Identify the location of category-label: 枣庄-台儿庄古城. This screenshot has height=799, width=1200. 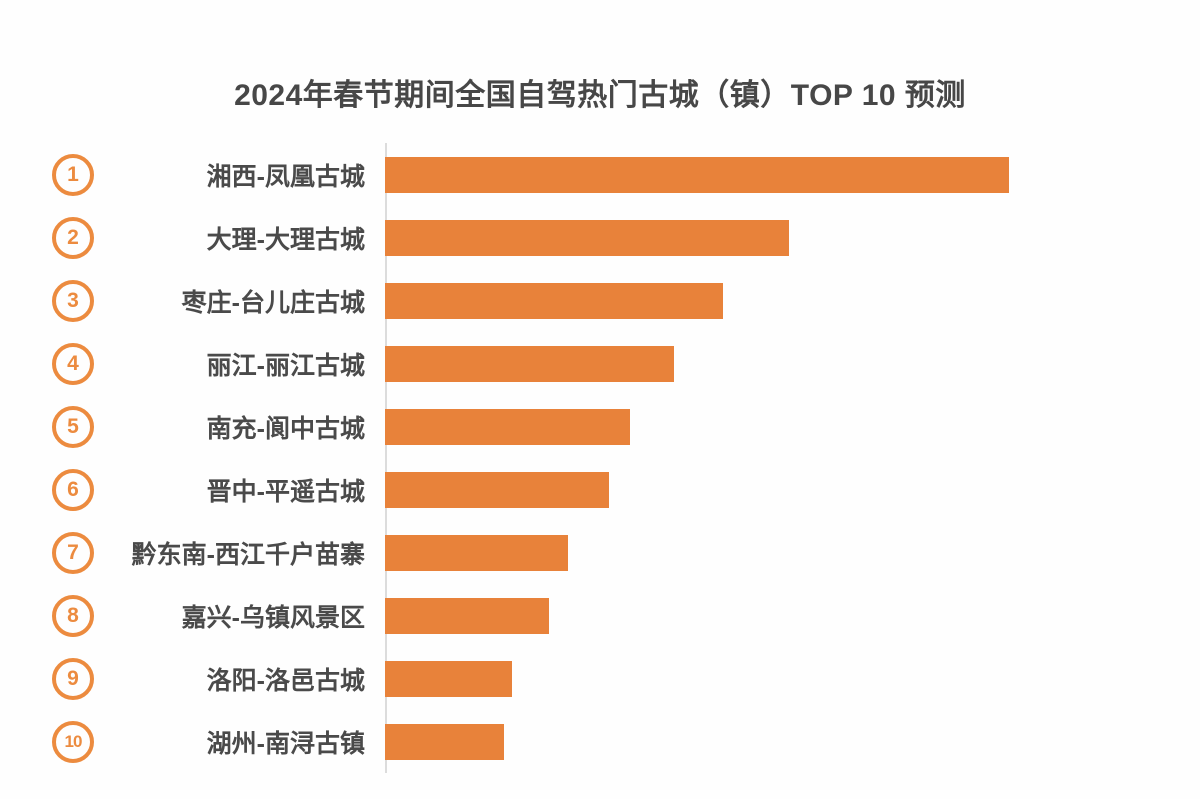
(273, 302).